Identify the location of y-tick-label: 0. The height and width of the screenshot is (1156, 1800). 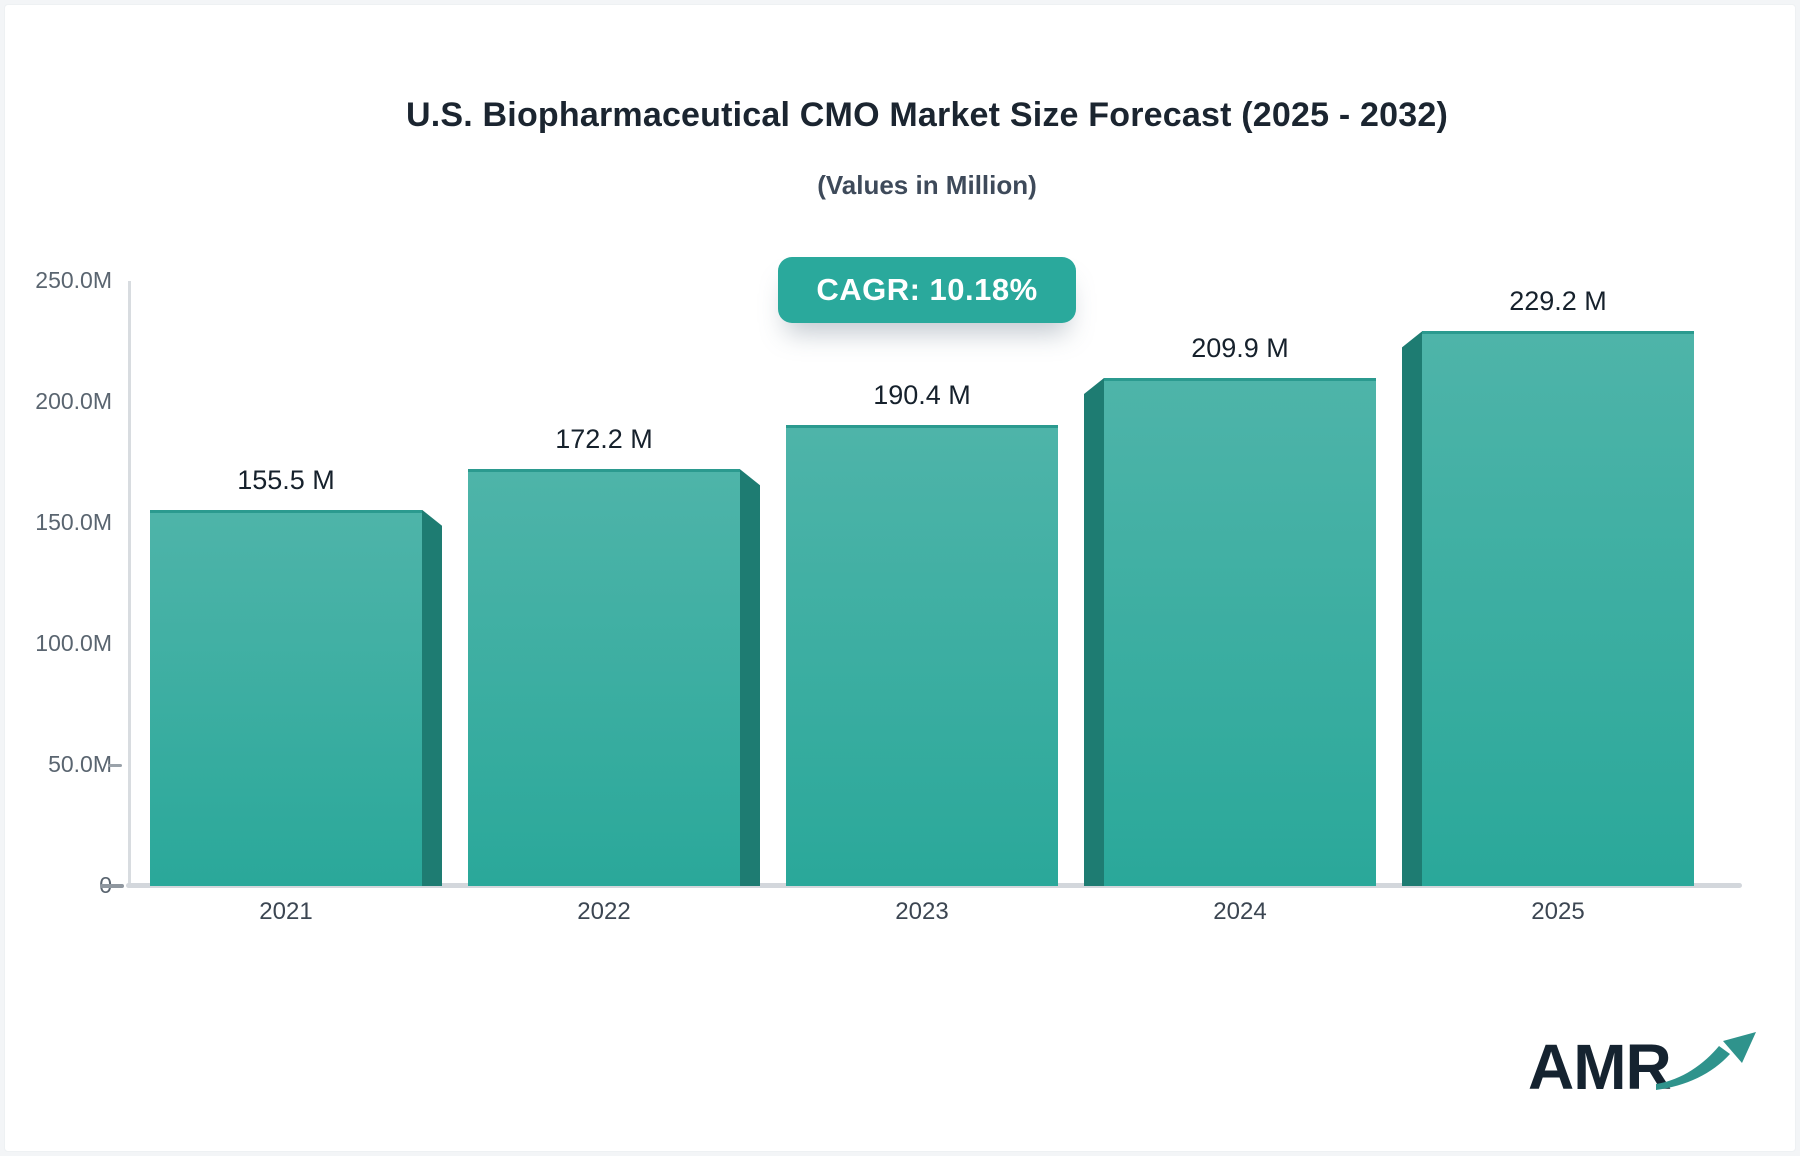
(56, 885).